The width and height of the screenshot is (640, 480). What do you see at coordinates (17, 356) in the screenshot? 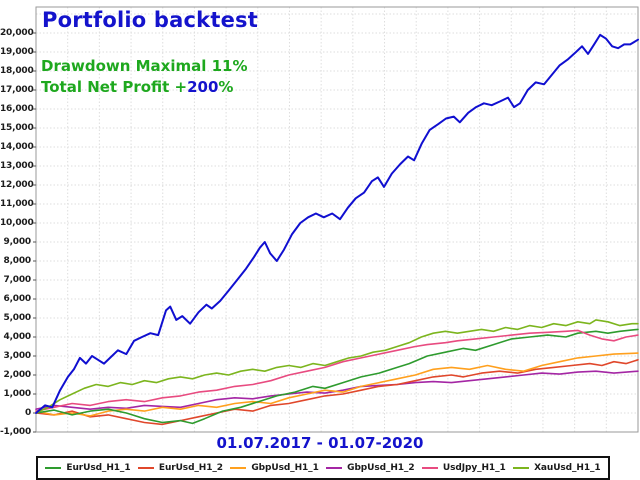
I see `y-tick-label: 3,000` at bounding box center [17, 356].